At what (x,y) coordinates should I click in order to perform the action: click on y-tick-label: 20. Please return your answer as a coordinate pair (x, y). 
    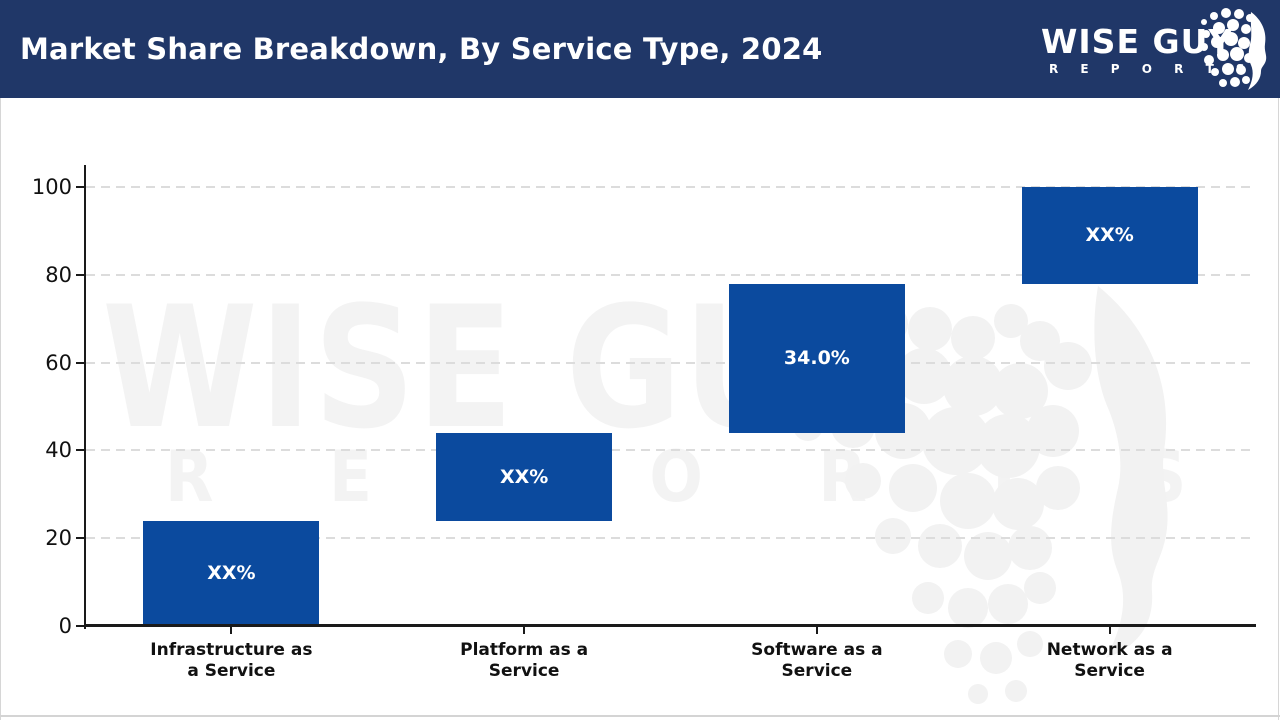
    Looking at the image, I should click on (58, 538).